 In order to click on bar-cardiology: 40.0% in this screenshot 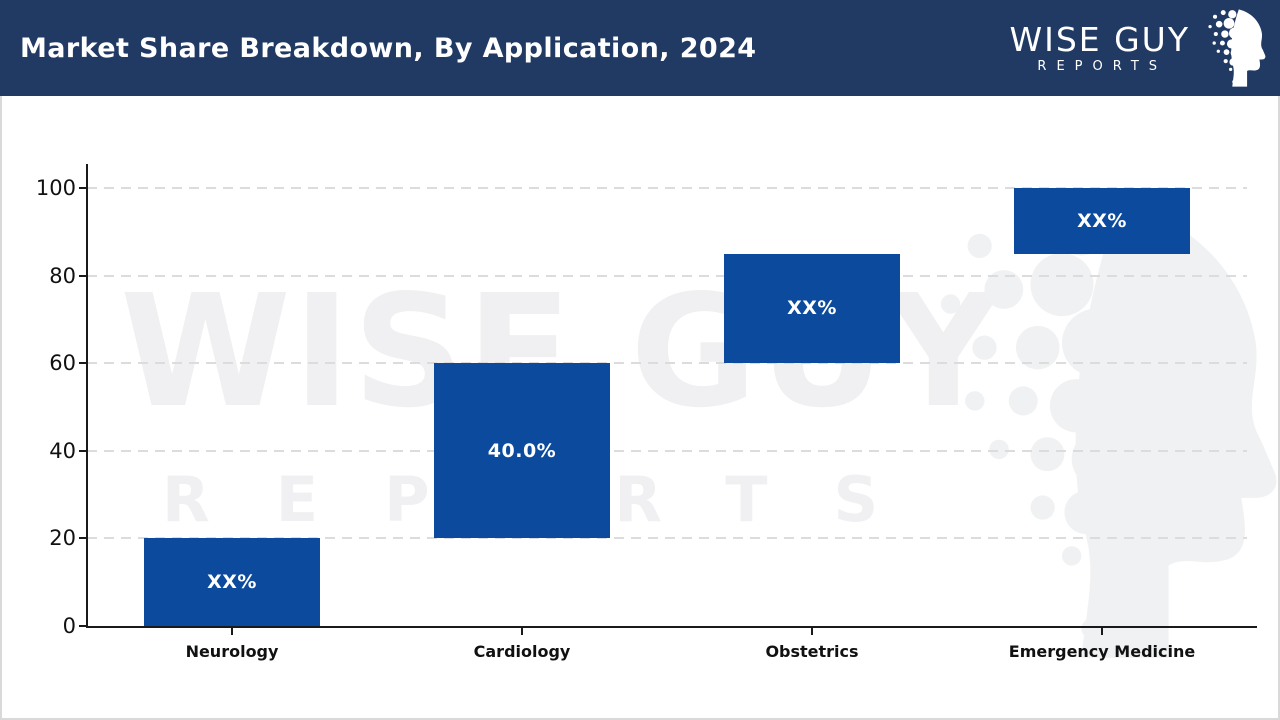, I will do `click(522, 451)`.